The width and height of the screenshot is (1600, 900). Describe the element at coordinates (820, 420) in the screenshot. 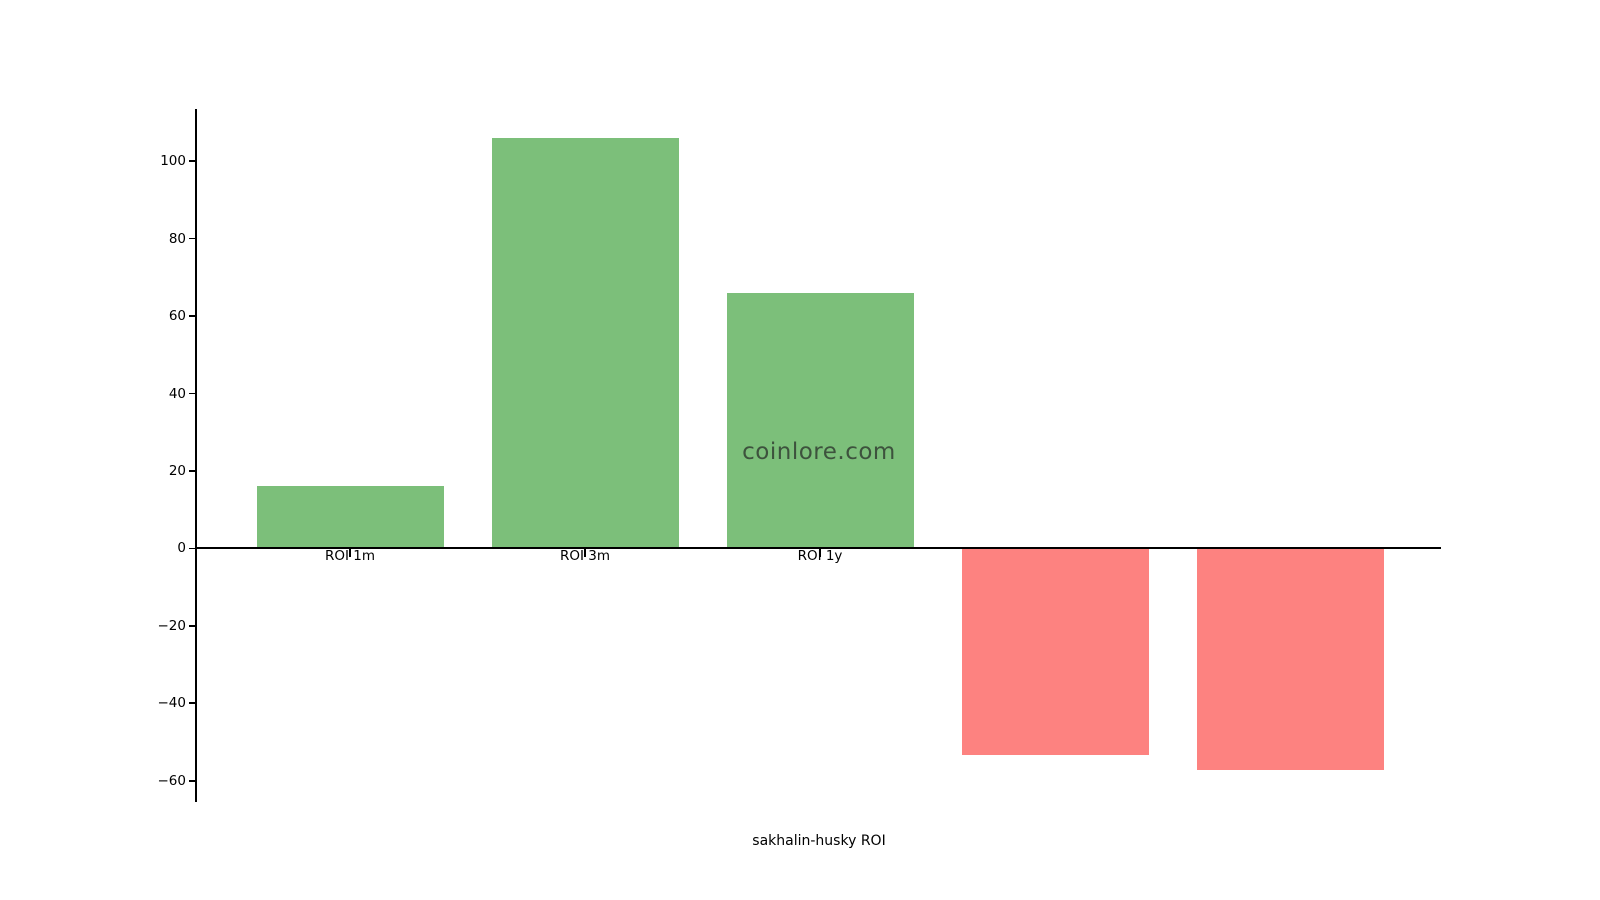

I see `bar-ROI 1y` at that location.